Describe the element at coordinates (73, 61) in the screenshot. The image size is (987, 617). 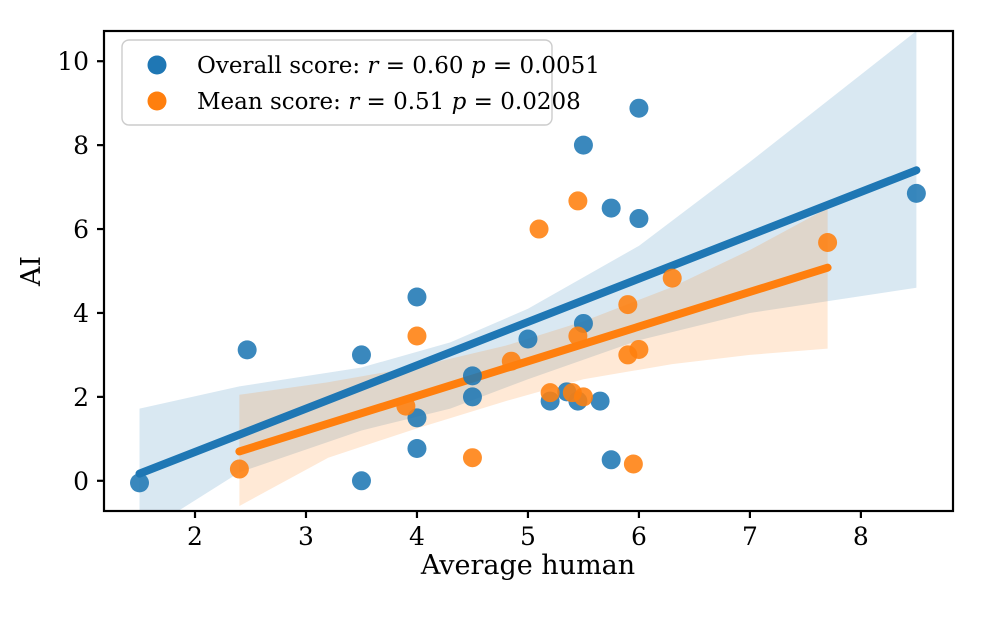
I see `y-tick-label: 10` at that location.